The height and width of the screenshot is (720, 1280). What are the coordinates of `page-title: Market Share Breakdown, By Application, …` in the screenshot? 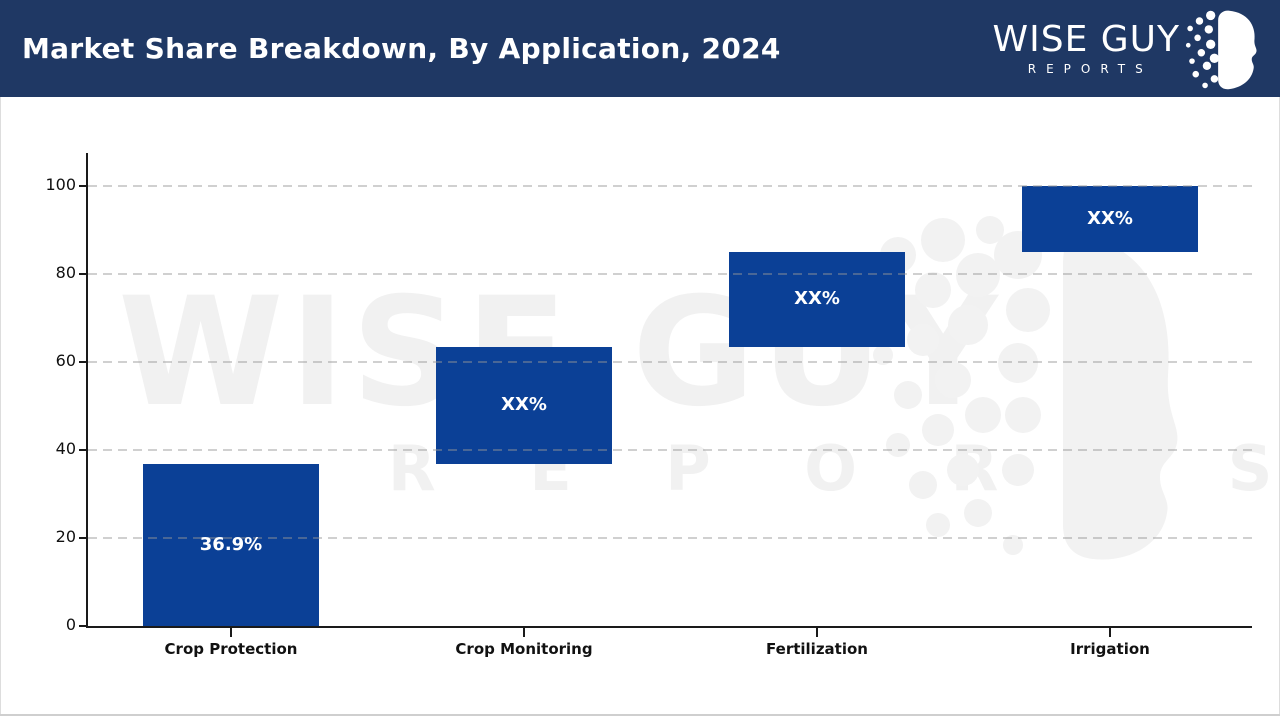 It's located at (401, 48).